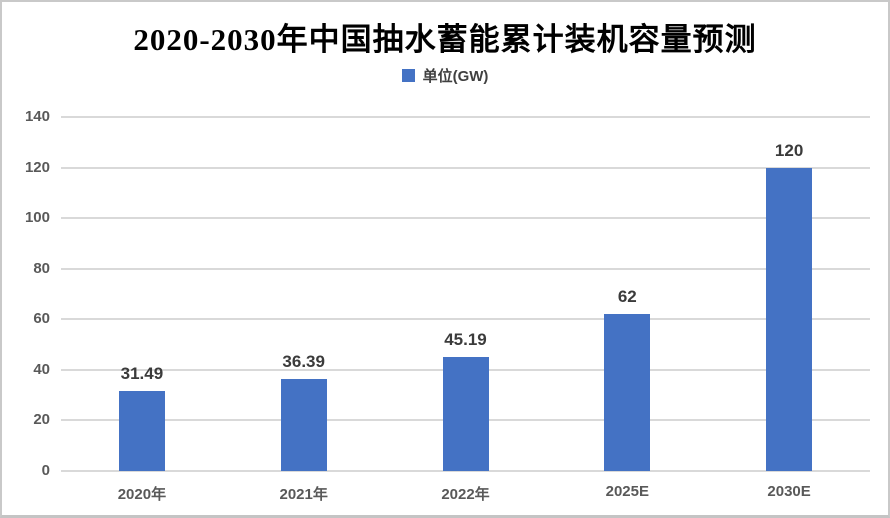 This screenshot has height=518, width=890. Describe the element at coordinates (303, 361) in the screenshot. I see `bar-value-label: 36.39` at that location.